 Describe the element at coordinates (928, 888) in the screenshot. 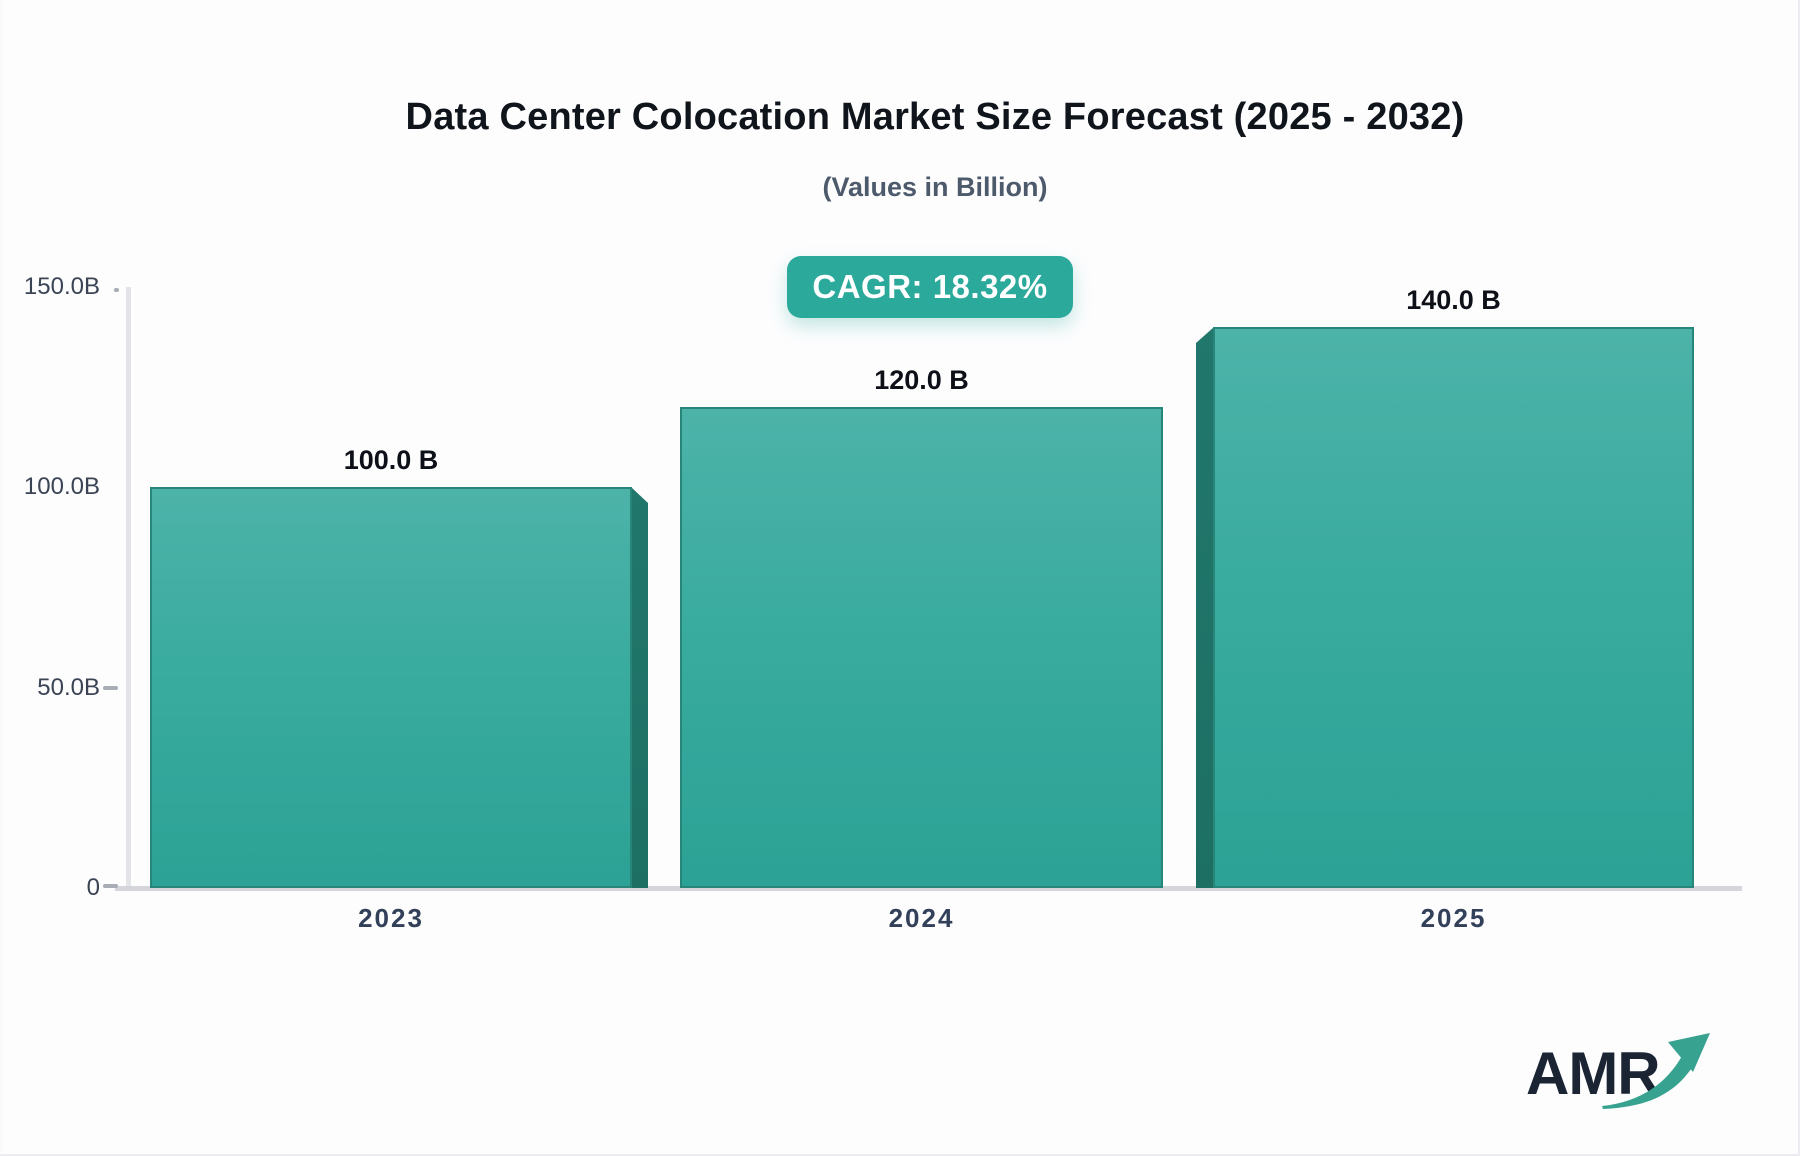

I see `x-axis-line` at that location.